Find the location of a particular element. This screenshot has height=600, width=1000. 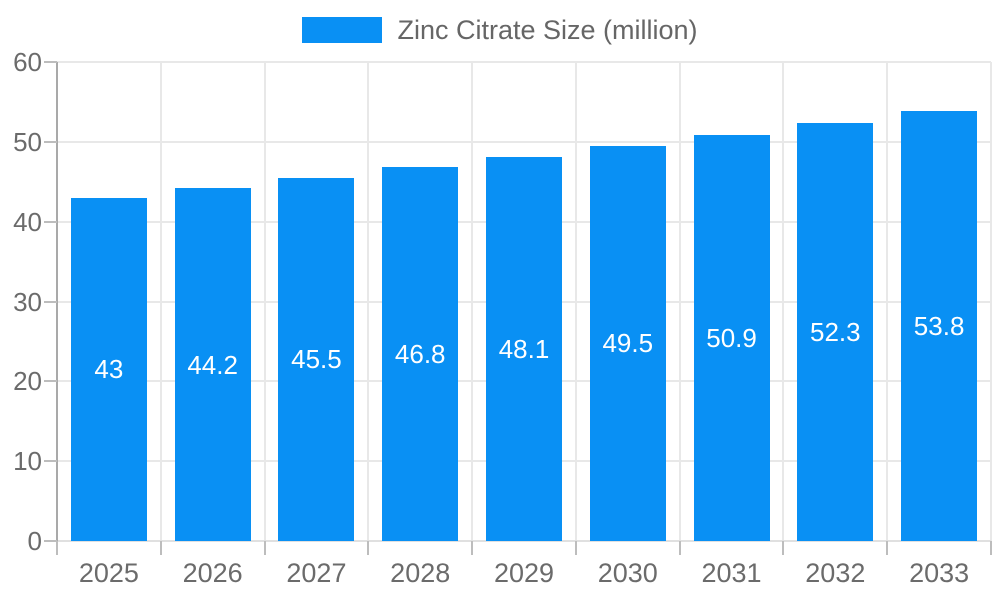

y-axis-tick-label: 10 is located at coordinates (27, 461).